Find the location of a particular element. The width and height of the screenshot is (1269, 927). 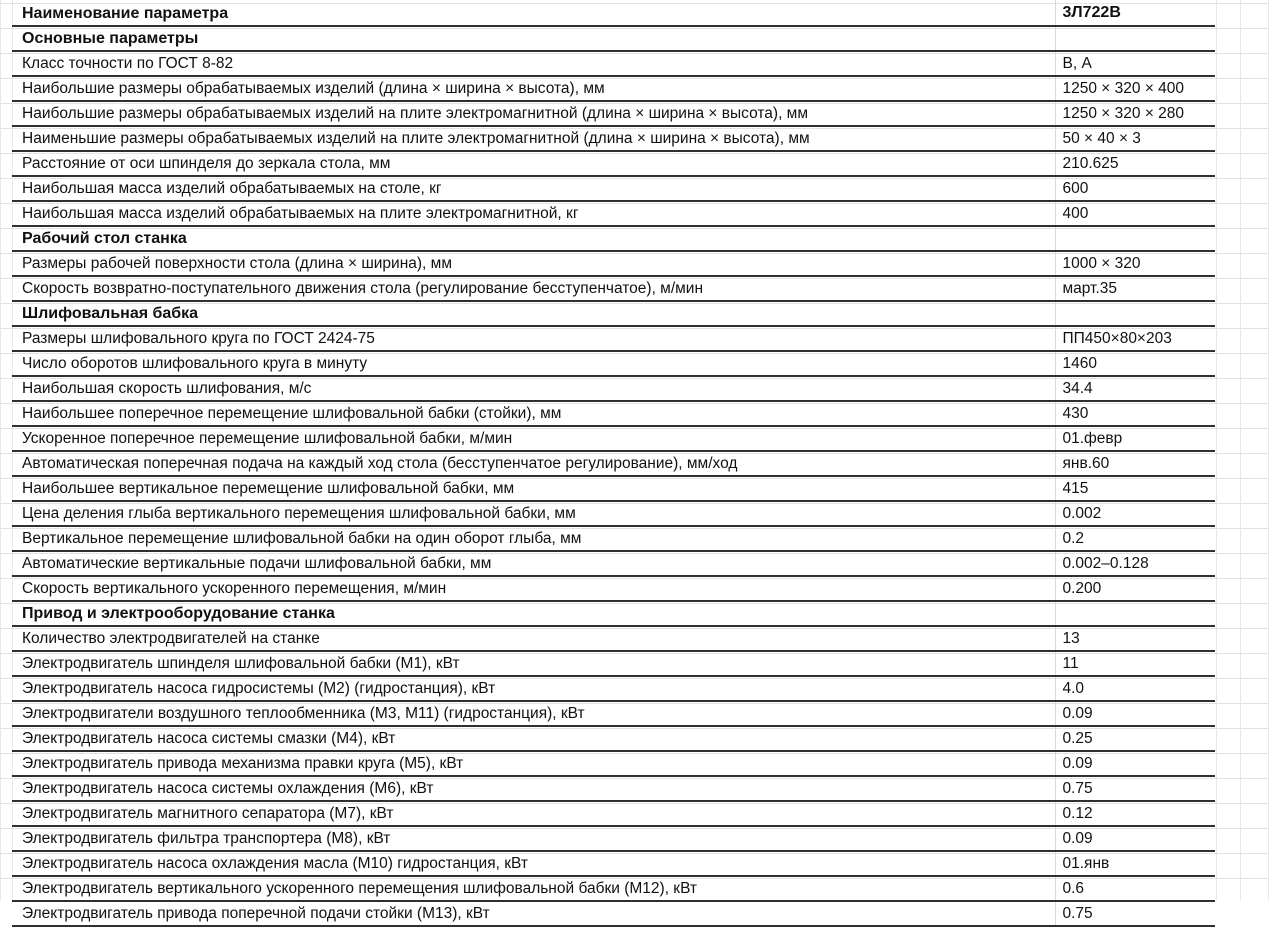

parameter-value: 0.6 is located at coordinates (1134, 889).